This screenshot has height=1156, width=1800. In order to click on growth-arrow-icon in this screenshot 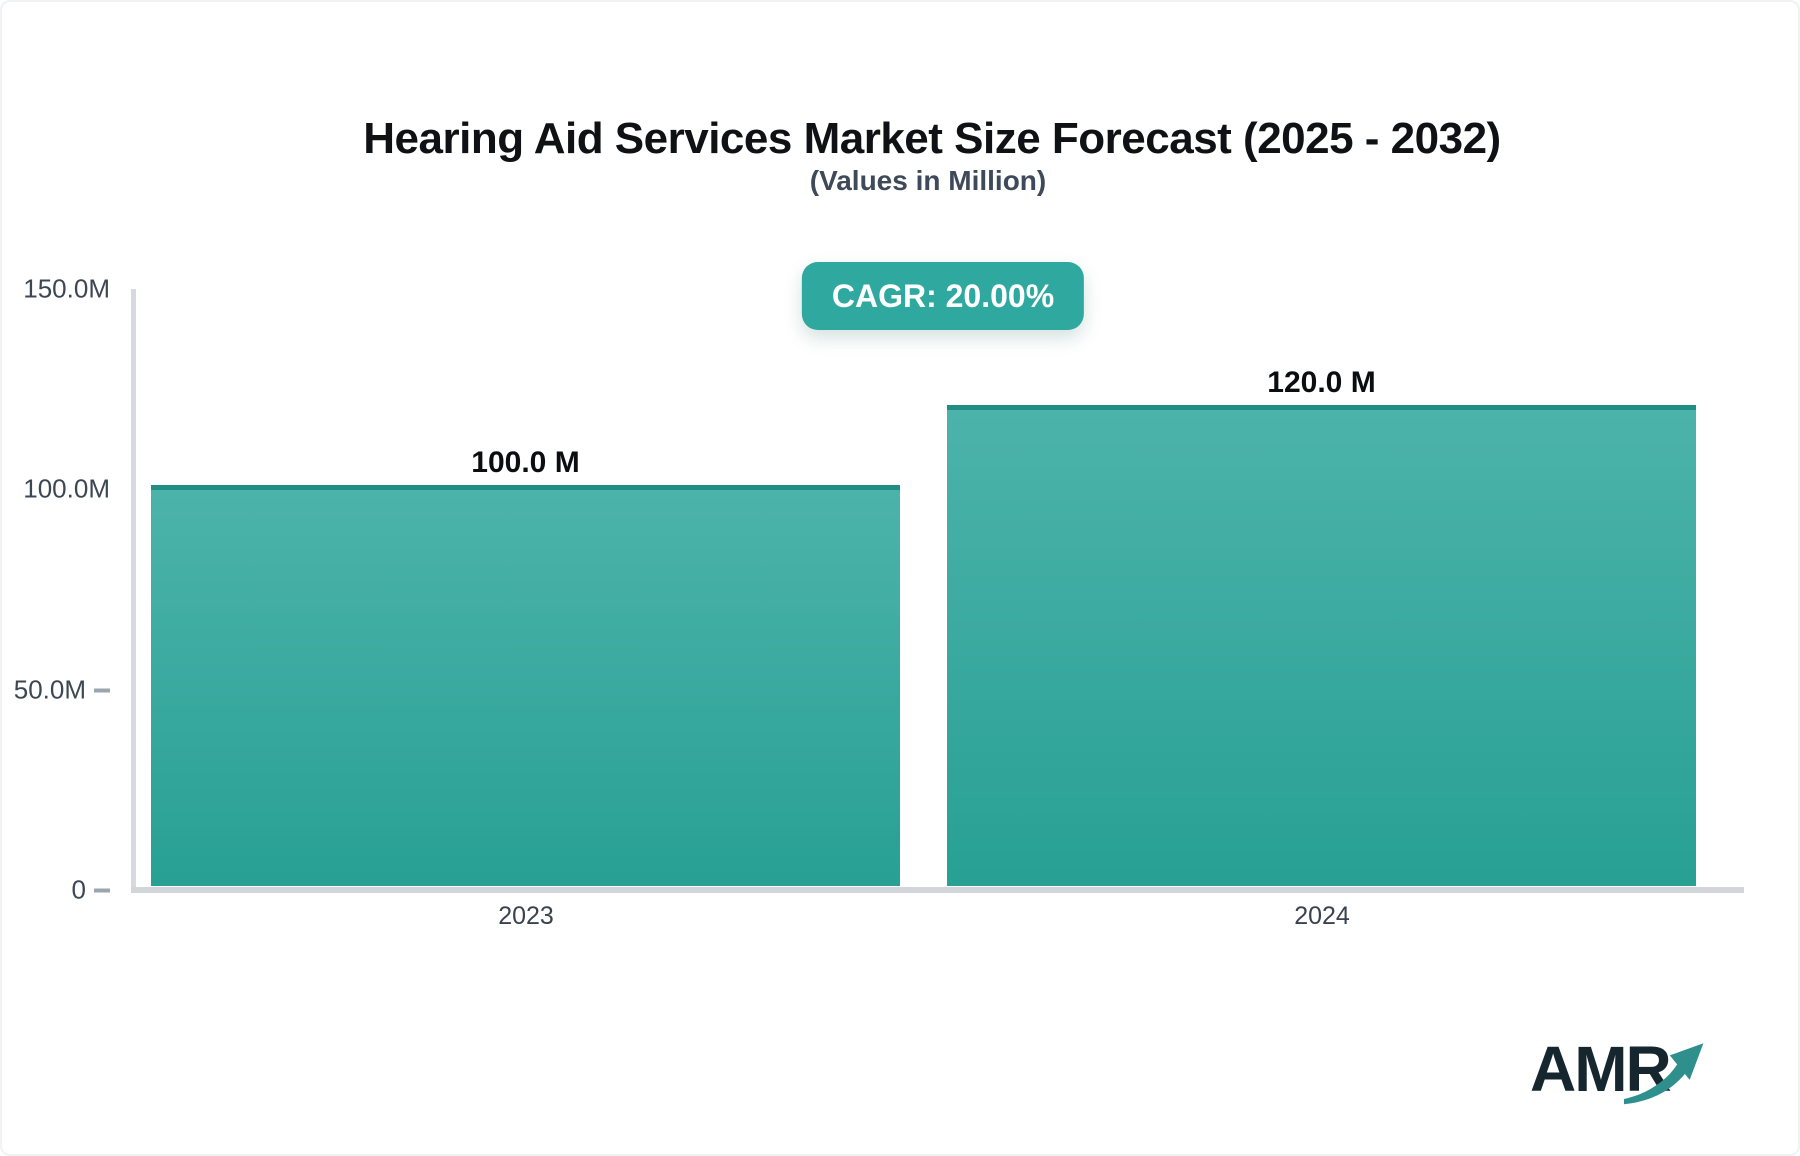, I will do `click(1664, 1074)`.